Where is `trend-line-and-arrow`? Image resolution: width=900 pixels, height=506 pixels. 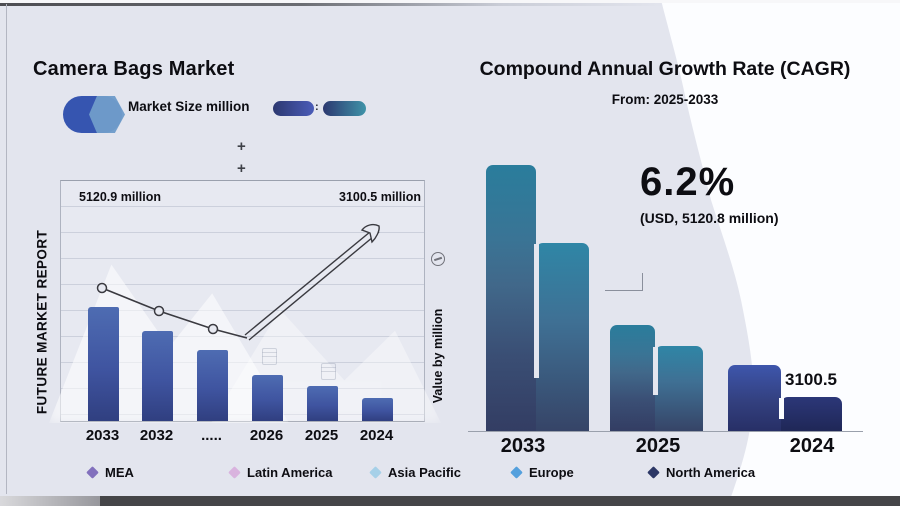 trend-line-and-arrow is located at coordinates (238, 282).